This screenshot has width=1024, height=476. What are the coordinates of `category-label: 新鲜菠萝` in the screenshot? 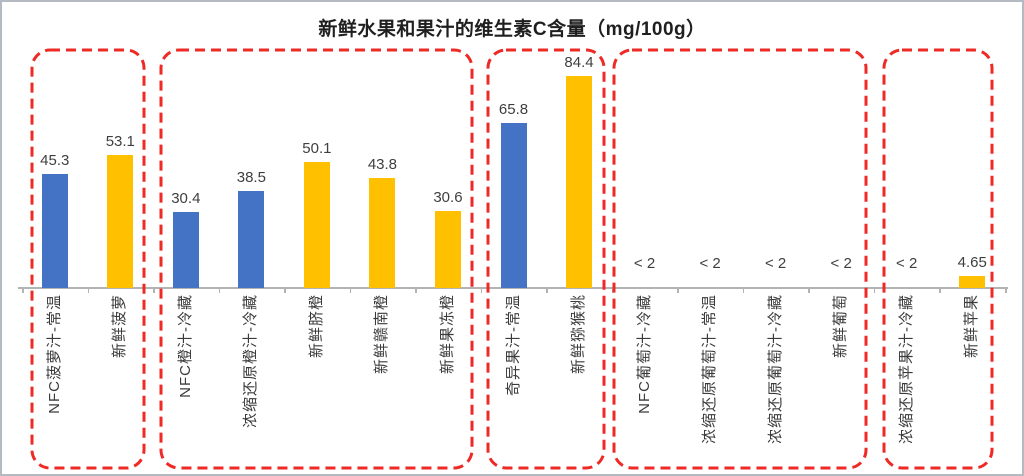 It's located at (120, 326).